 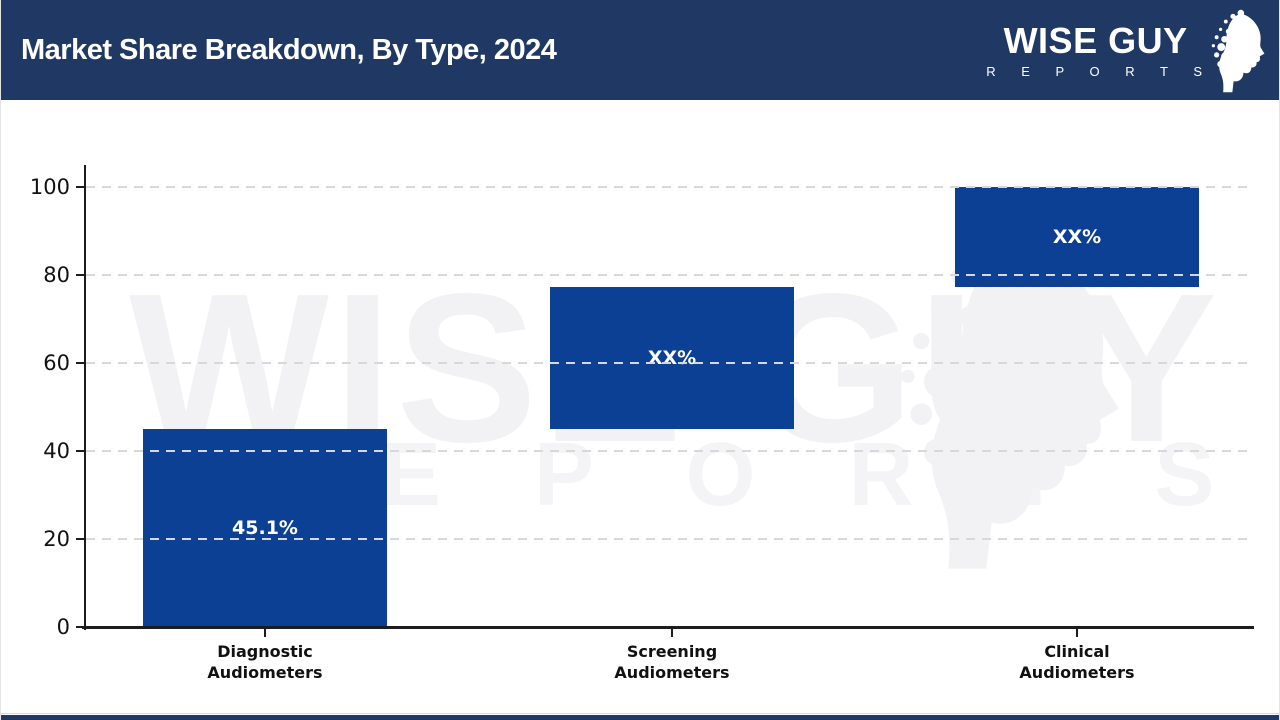 What do you see at coordinates (668, 627) in the screenshot?
I see `x-axis-line` at bounding box center [668, 627].